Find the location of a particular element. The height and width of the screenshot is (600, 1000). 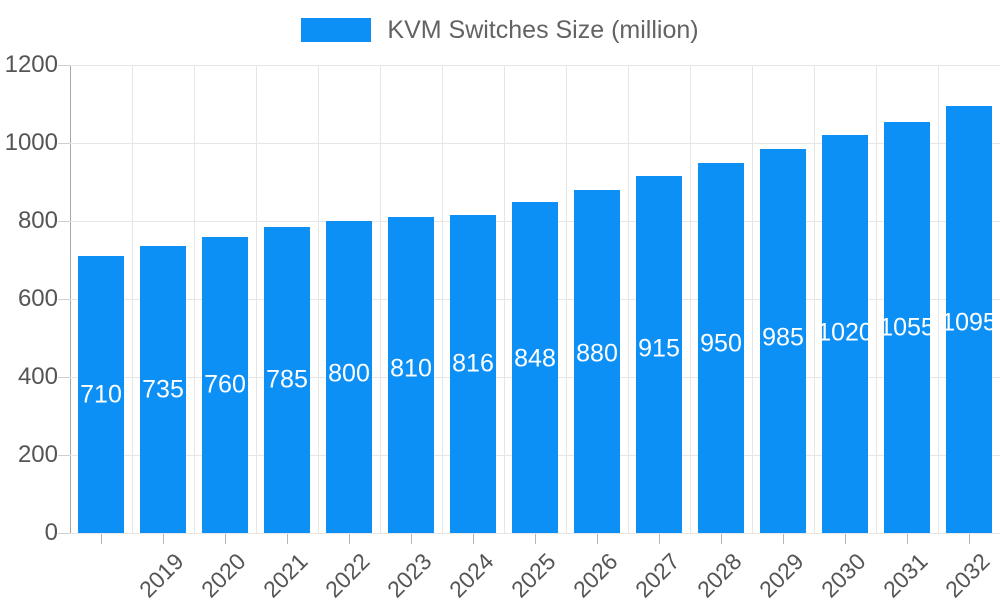

y-axis-tick-label: 400 is located at coordinates (37, 376).